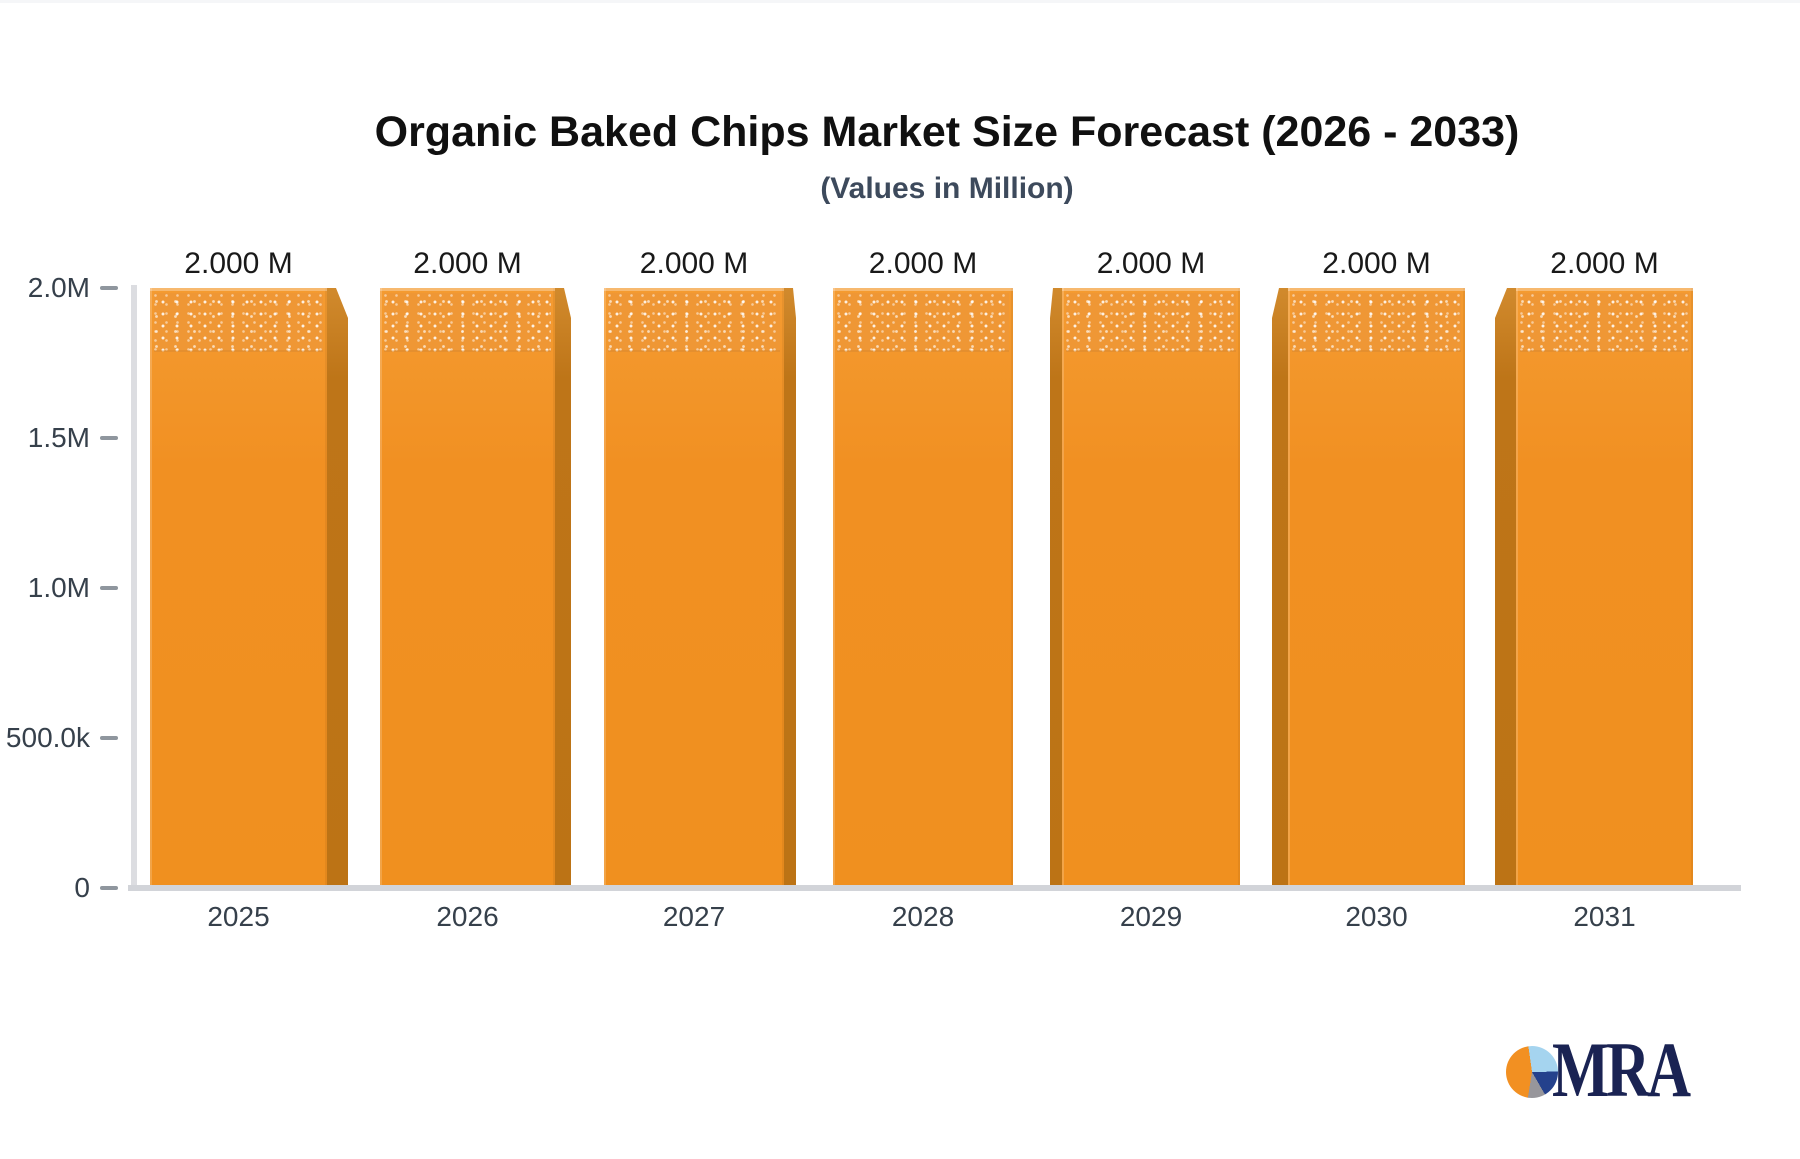  Describe the element at coordinates (238, 588) in the screenshot. I see `bar-2025` at that location.